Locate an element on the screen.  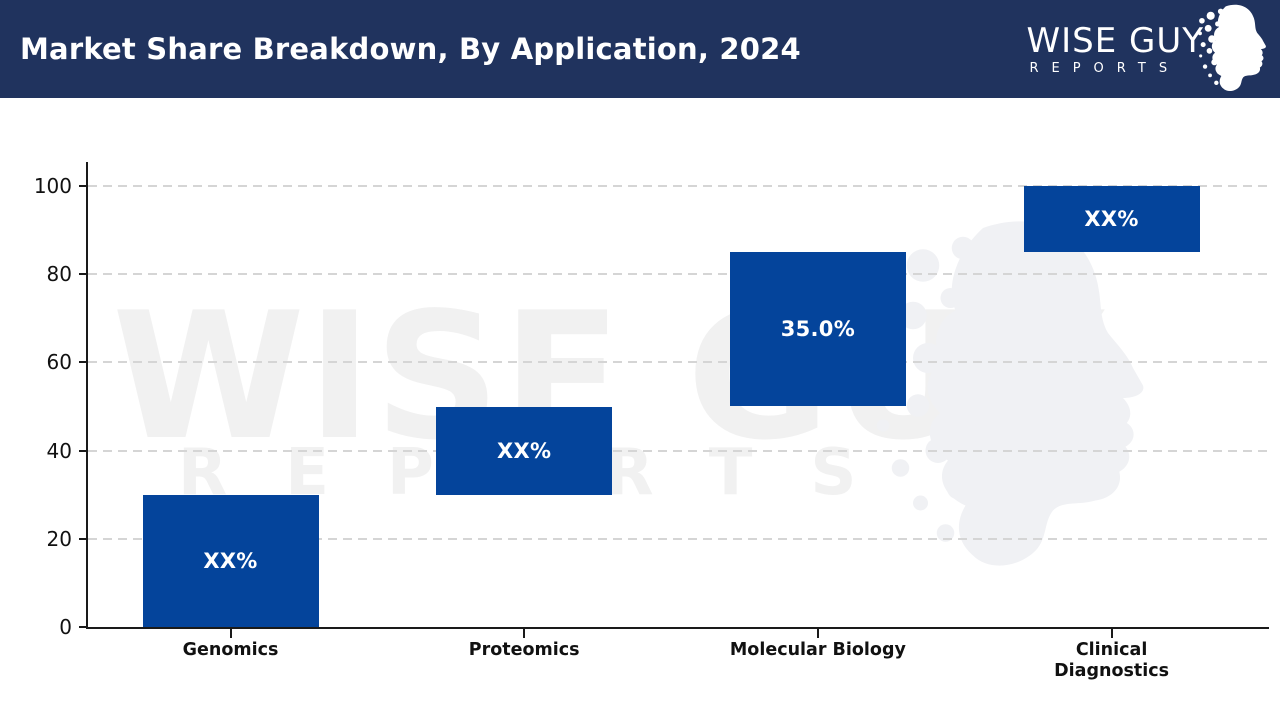
bar-value-label-proteomics: XX% is located at coordinates (524, 450).